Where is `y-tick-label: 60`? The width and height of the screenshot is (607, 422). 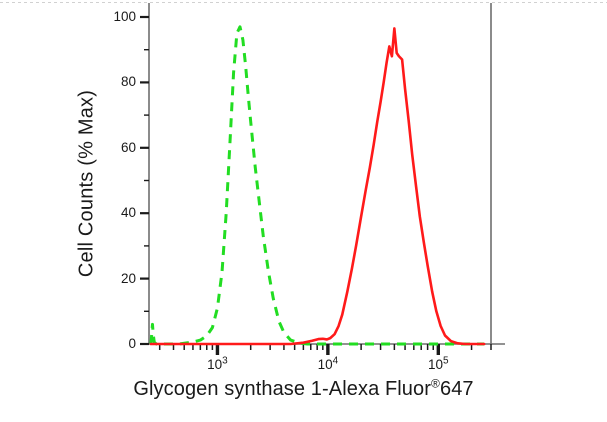 y-tick-label: 60 is located at coordinates (128, 147).